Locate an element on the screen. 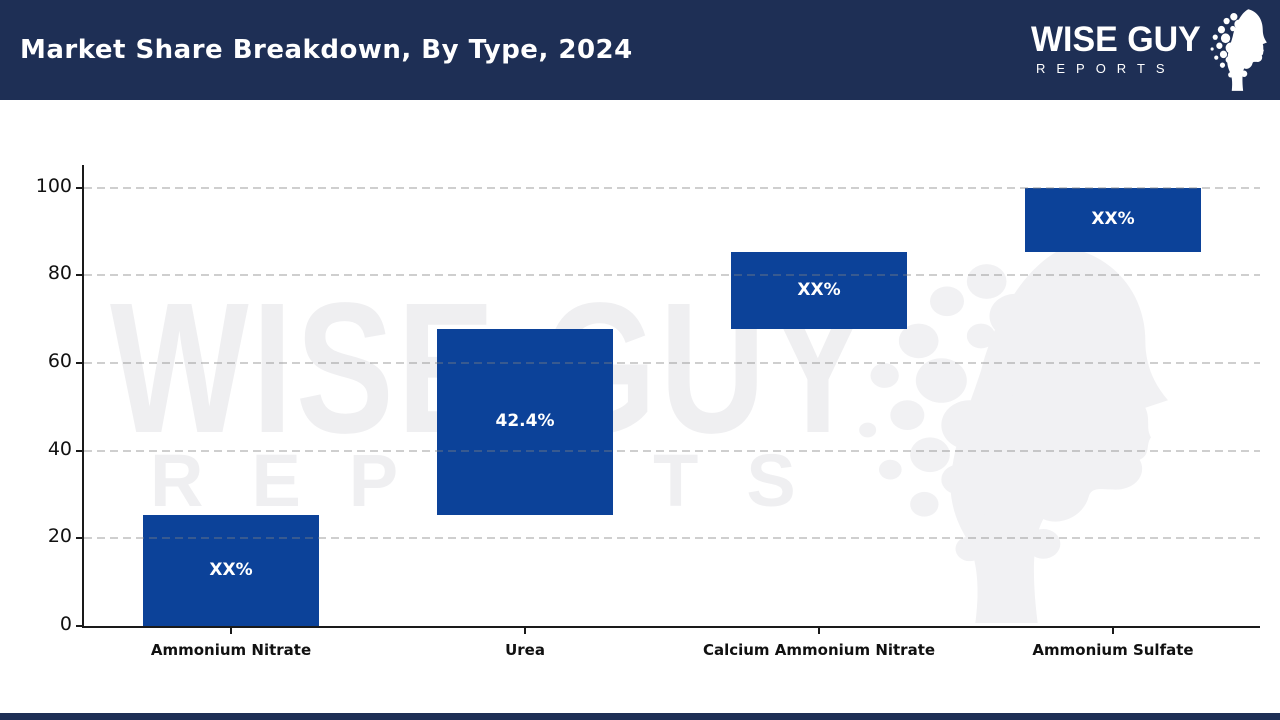 Image resolution: width=1280 pixels, height=720 pixels. bar-value-label-urea: 42.4% is located at coordinates (525, 421).